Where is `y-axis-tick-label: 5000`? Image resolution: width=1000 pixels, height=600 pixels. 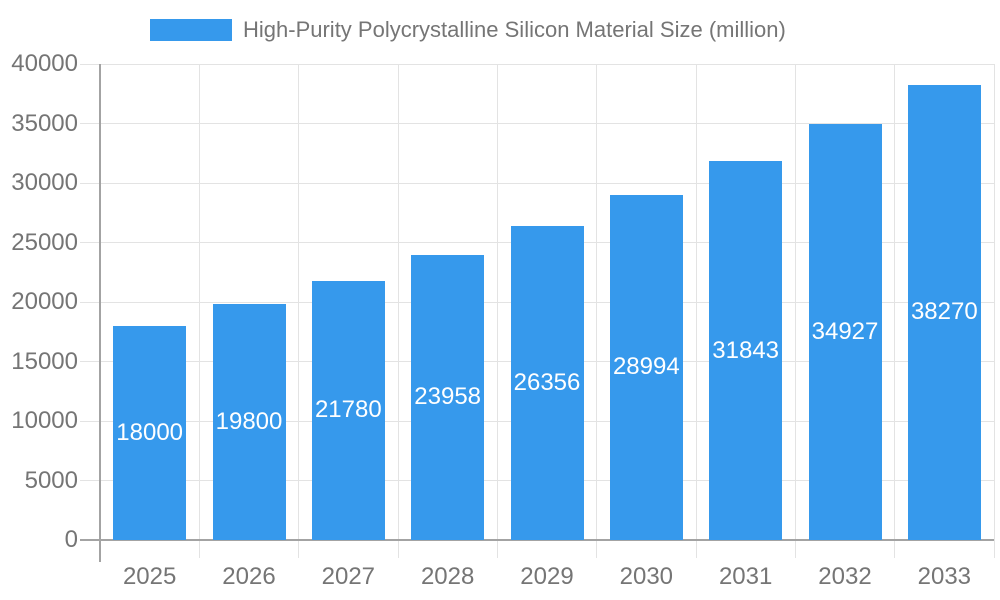
y-axis-tick-label: 5000 is located at coordinates (51, 480).